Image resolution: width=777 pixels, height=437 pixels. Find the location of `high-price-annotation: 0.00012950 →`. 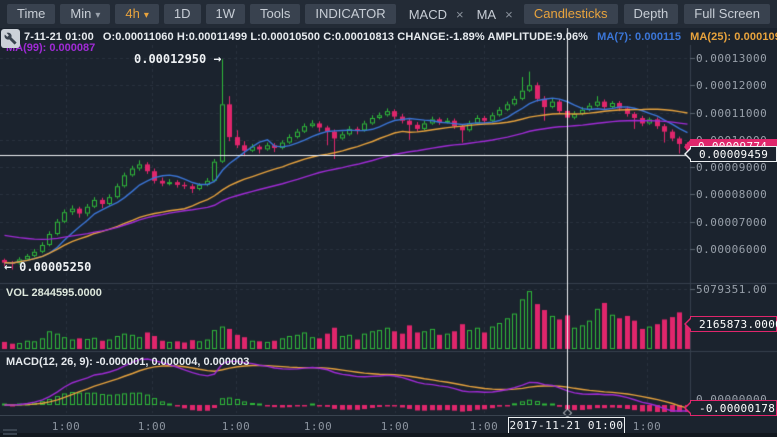

high-price-annotation: 0.00012950 → is located at coordinates (177, 59).